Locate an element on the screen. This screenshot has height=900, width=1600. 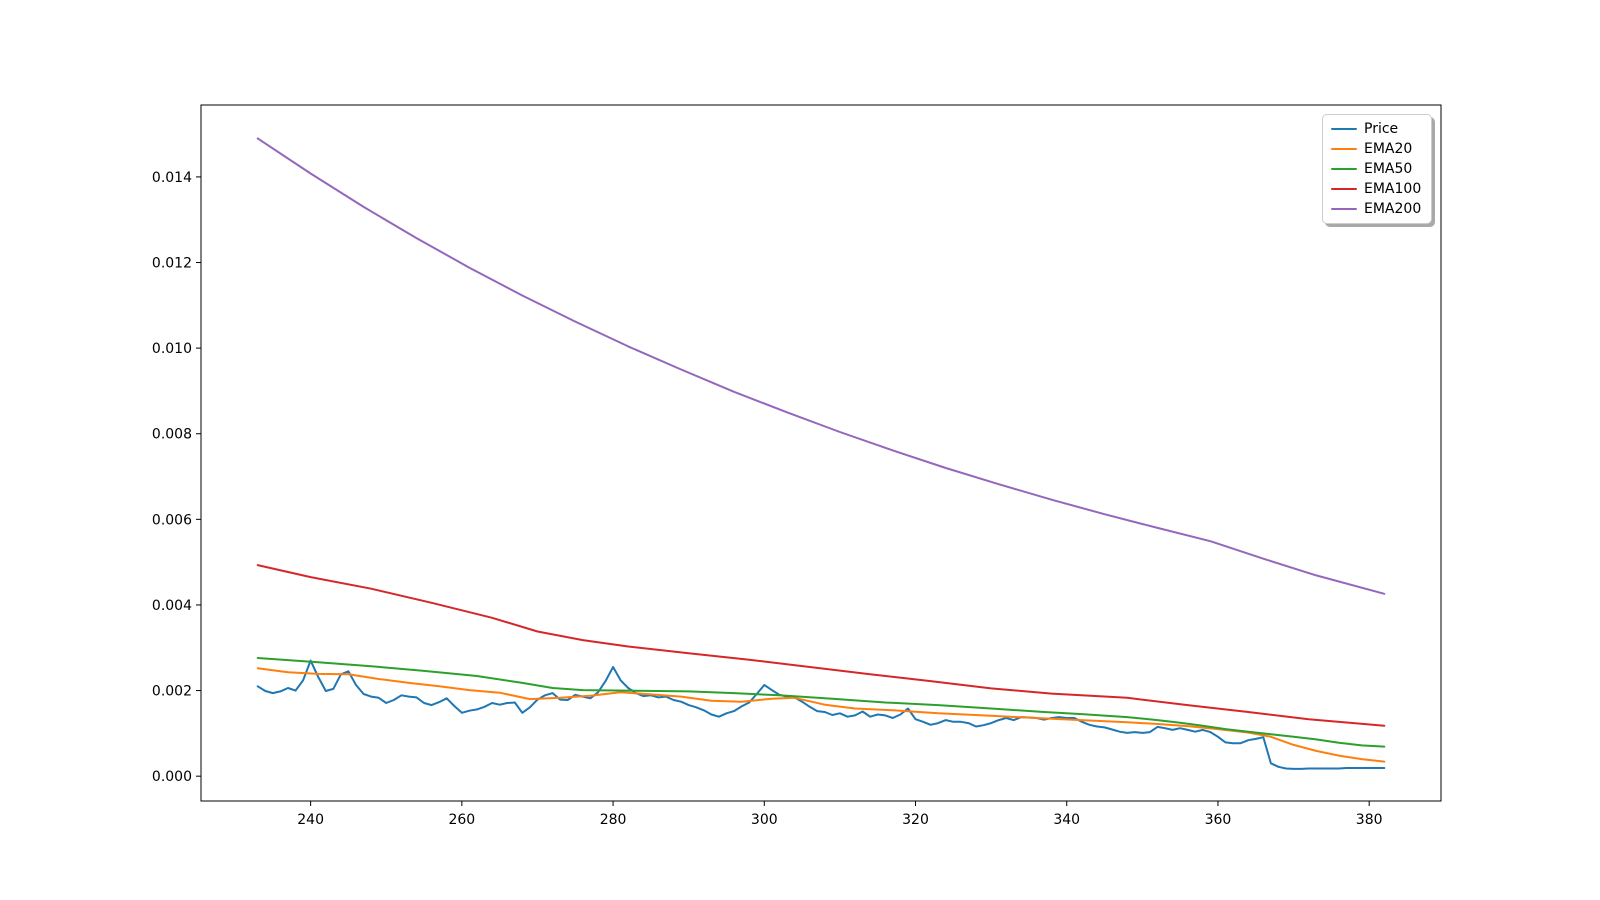
x-tick-label: 260 is located at coordinates (461, 820).